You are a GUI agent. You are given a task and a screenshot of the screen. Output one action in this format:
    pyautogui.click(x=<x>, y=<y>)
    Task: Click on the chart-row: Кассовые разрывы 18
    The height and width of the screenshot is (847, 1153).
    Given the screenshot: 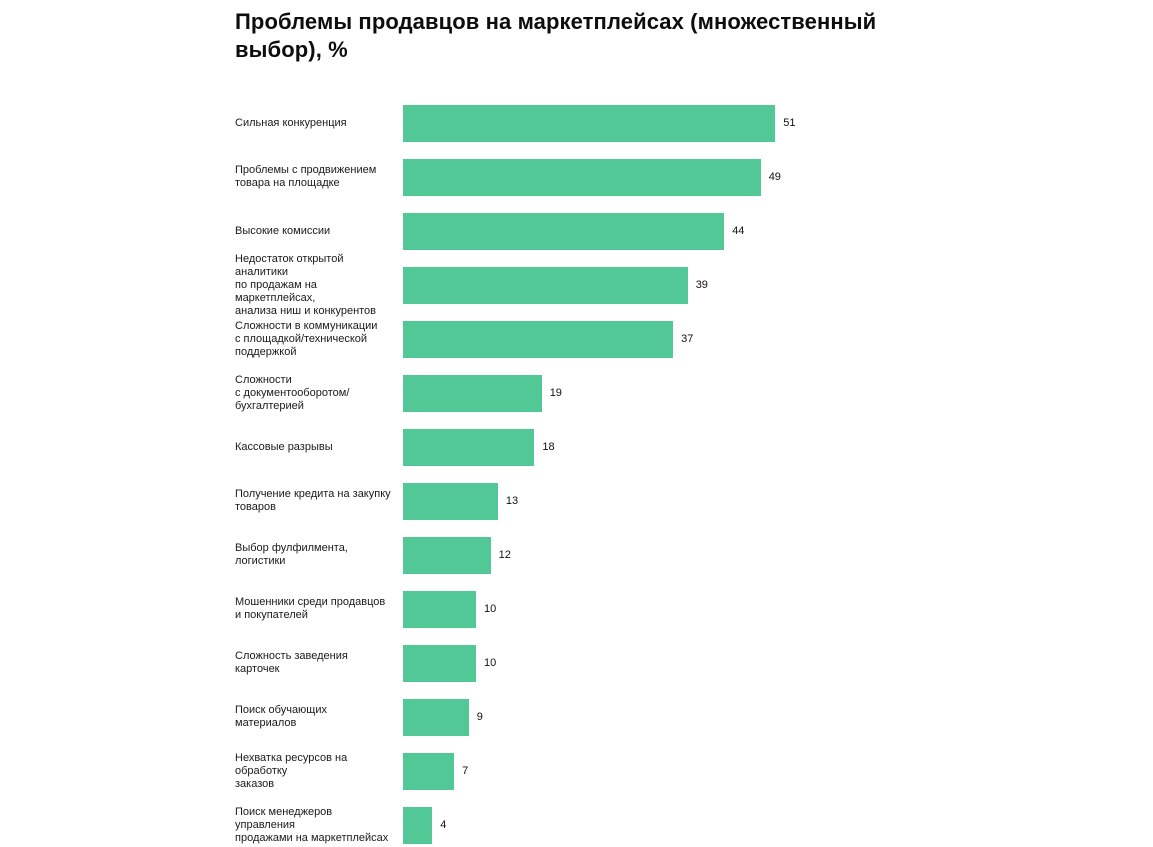 What is the action you would take?
    pyautogui.click(x=694, y=447)
    